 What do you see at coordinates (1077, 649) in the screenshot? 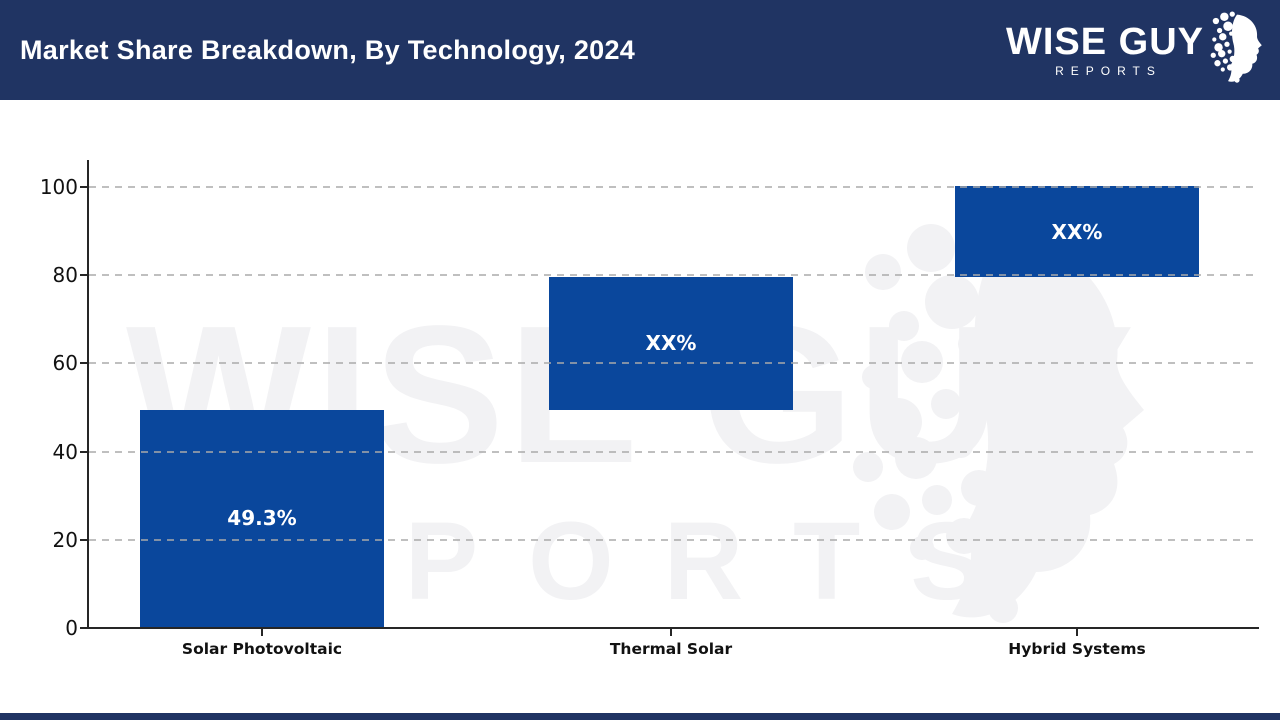
I see `x-tick-label: Hybrid Systems` at bounding box center [1077, 649].